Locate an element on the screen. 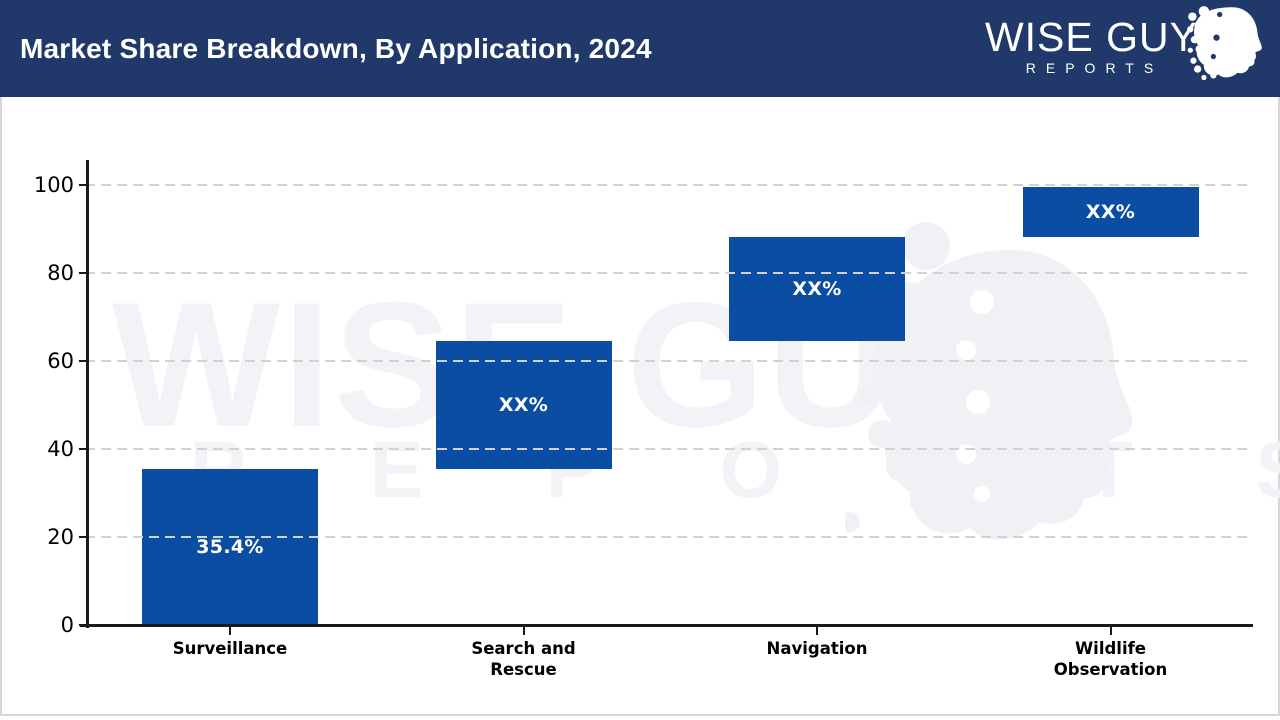 Image resolution: width=1280 pixels, height=720 pixels. y-axis-line is located at coordinates (87, 394).